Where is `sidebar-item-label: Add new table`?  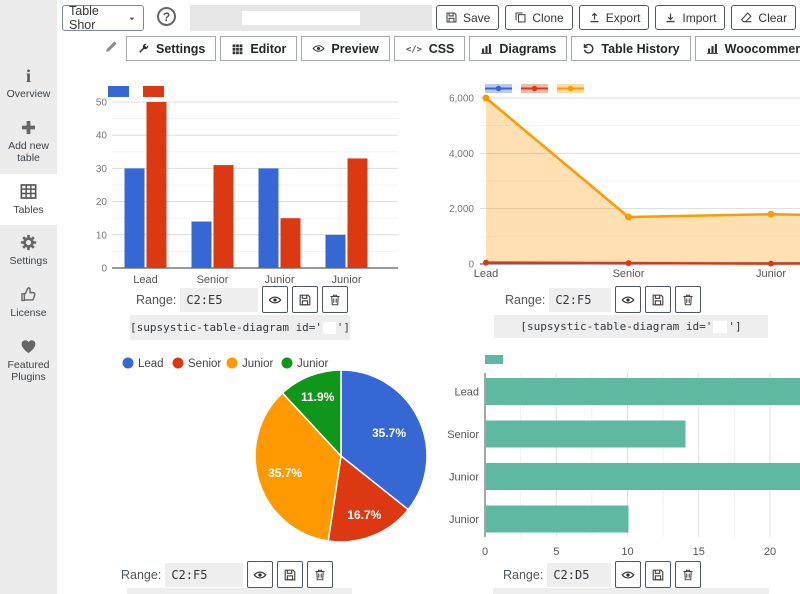
sidebar-item-label: Add new table is located at coordinates (28, 152).